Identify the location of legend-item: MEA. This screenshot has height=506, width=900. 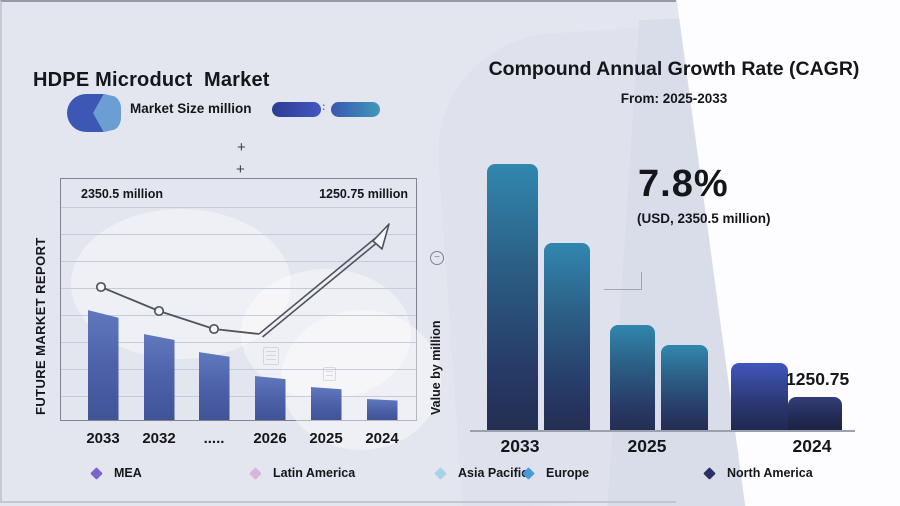
(116, 473).